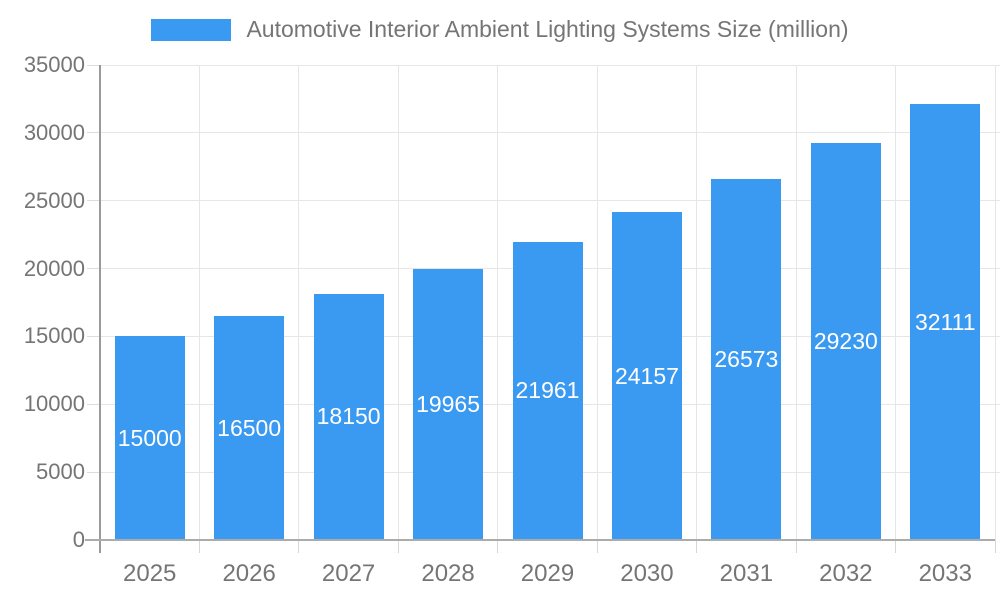  I want to click on bar-2033: 32111, so click(945, 322).